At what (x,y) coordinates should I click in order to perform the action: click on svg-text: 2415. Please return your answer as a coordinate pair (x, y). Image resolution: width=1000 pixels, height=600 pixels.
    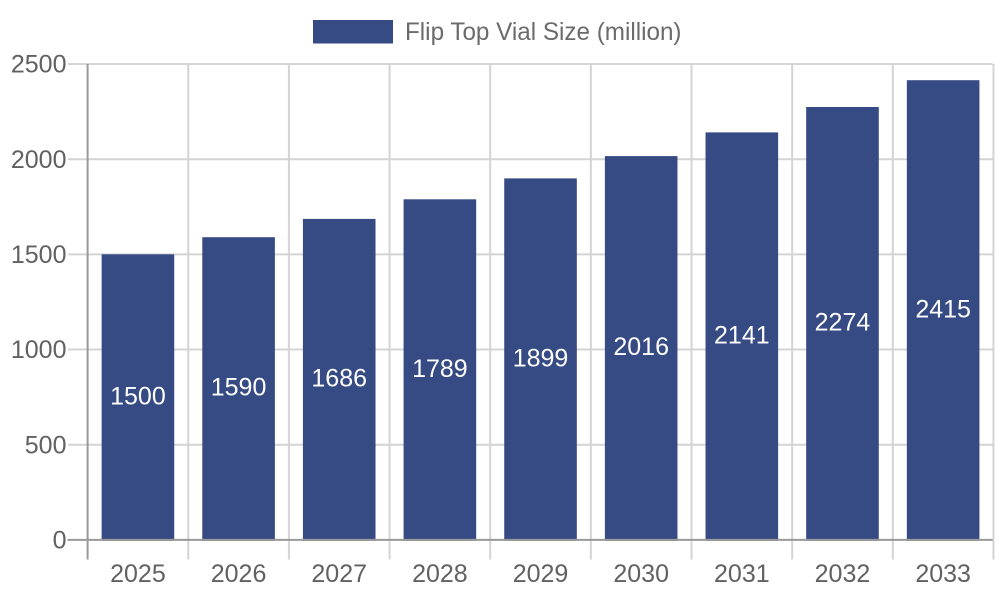
    Looking at the image, I should click on (943, 309).